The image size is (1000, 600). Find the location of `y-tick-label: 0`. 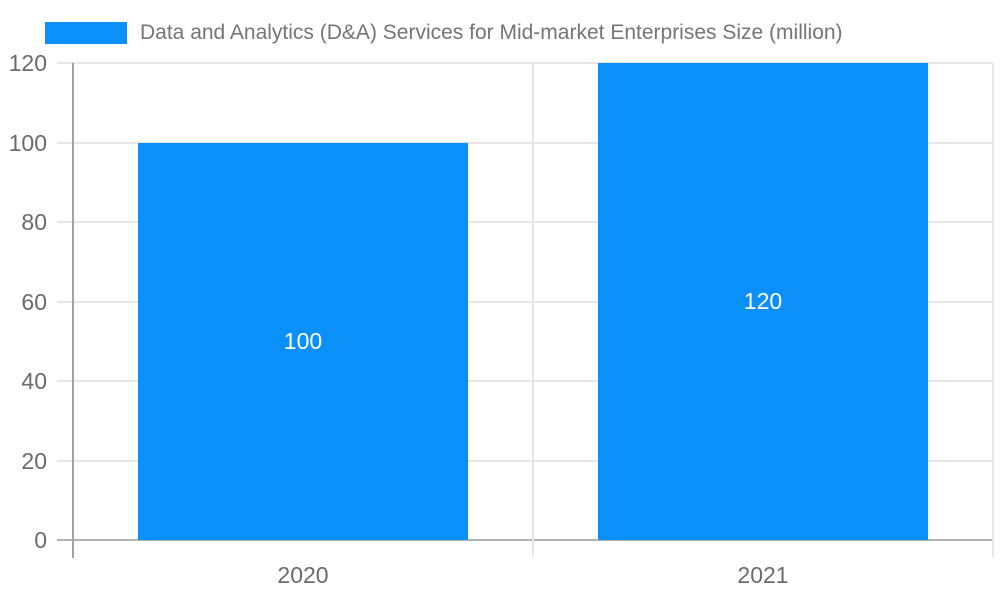

y-tick-label: 0 is located at coordinates (40, 540).